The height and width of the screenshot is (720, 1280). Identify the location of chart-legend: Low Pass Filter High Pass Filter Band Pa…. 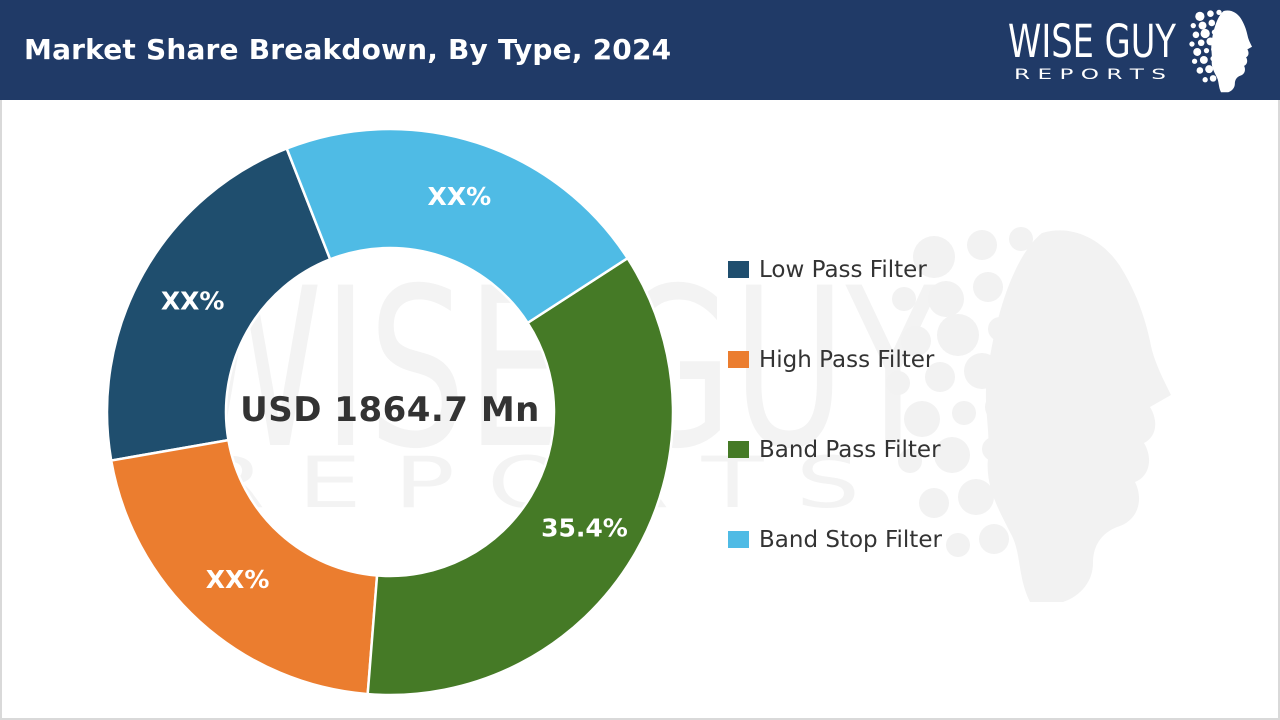
(835, 433).